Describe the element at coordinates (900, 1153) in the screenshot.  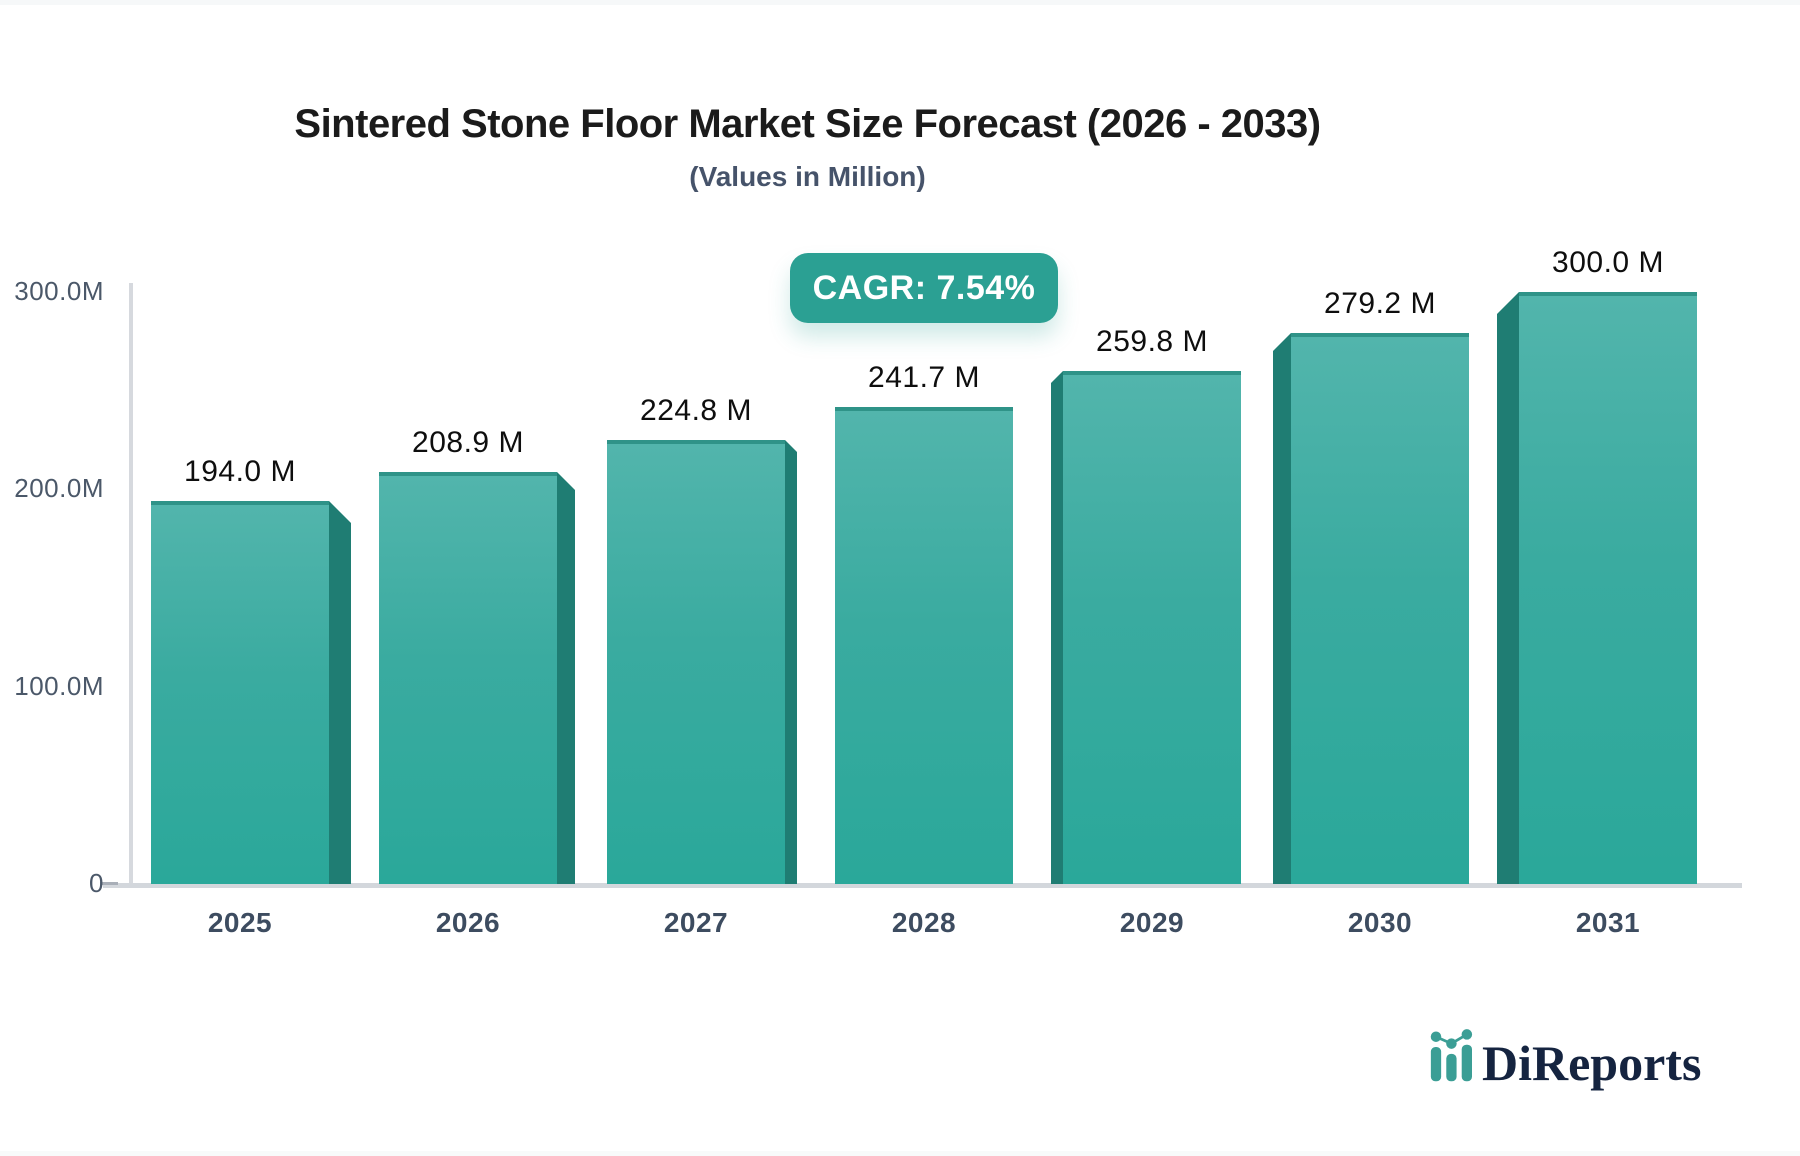
I see `window-edge-bottom` at that location.